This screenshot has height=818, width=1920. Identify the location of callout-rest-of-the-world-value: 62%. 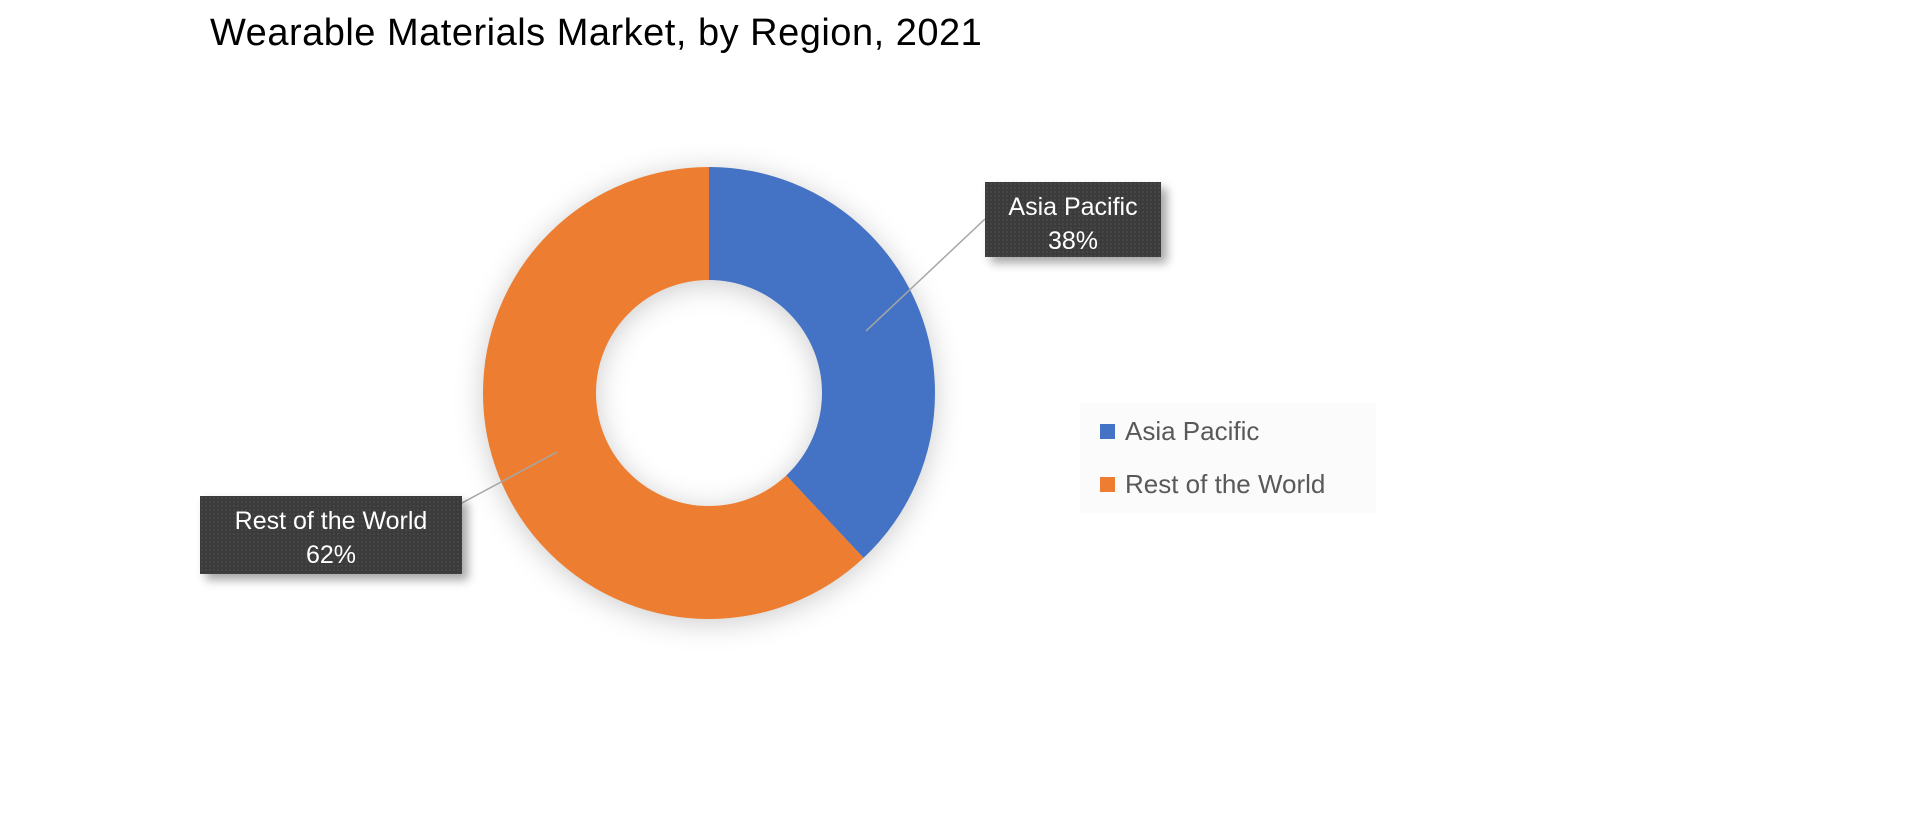
(331, 554).